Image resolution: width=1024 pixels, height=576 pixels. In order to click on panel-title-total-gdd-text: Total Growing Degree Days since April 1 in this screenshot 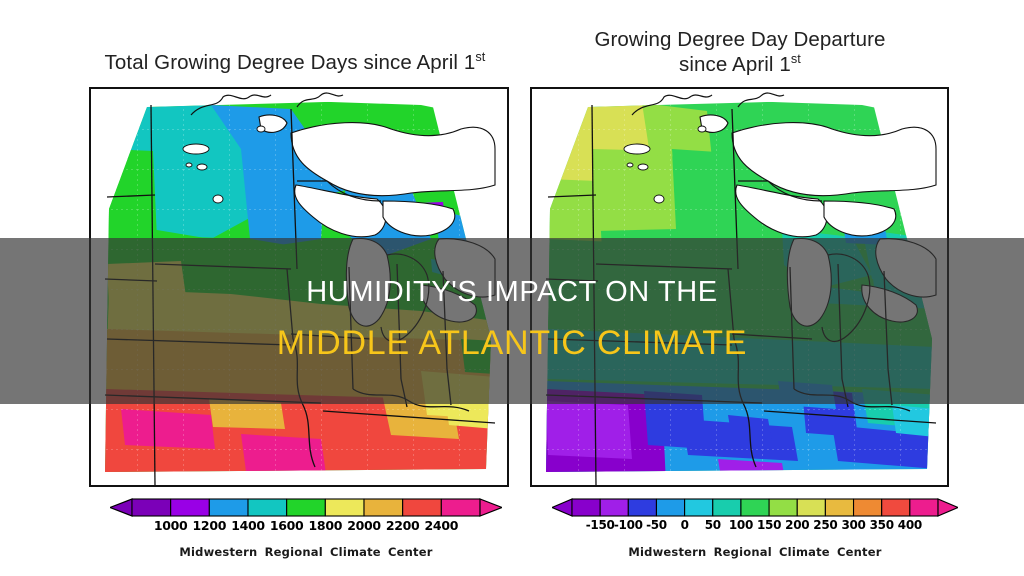, I will do `click(290, 62)`.